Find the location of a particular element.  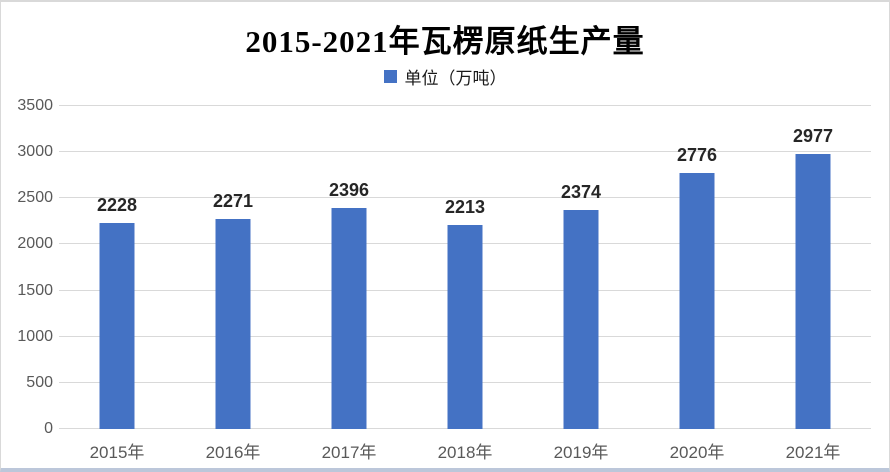

x-tick-label: 2021年 is located at coordinates (813, 452).